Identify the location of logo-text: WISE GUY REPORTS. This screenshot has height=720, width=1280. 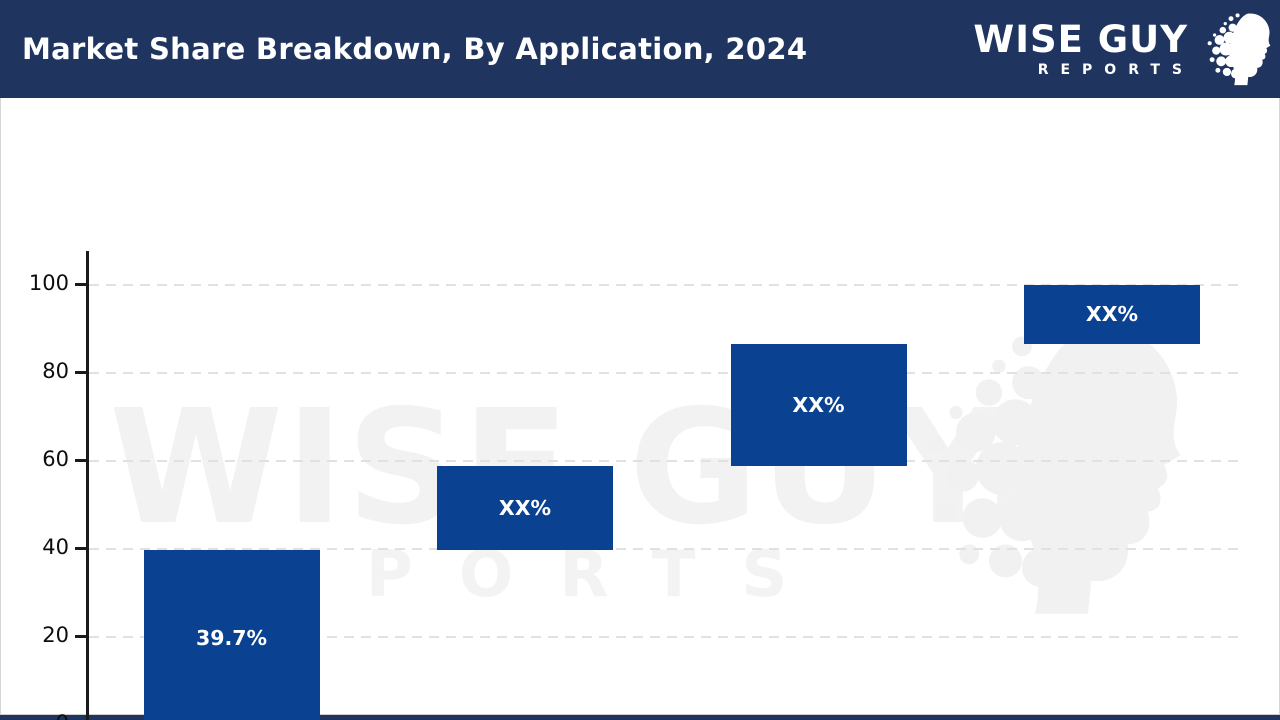
(1080, 47).